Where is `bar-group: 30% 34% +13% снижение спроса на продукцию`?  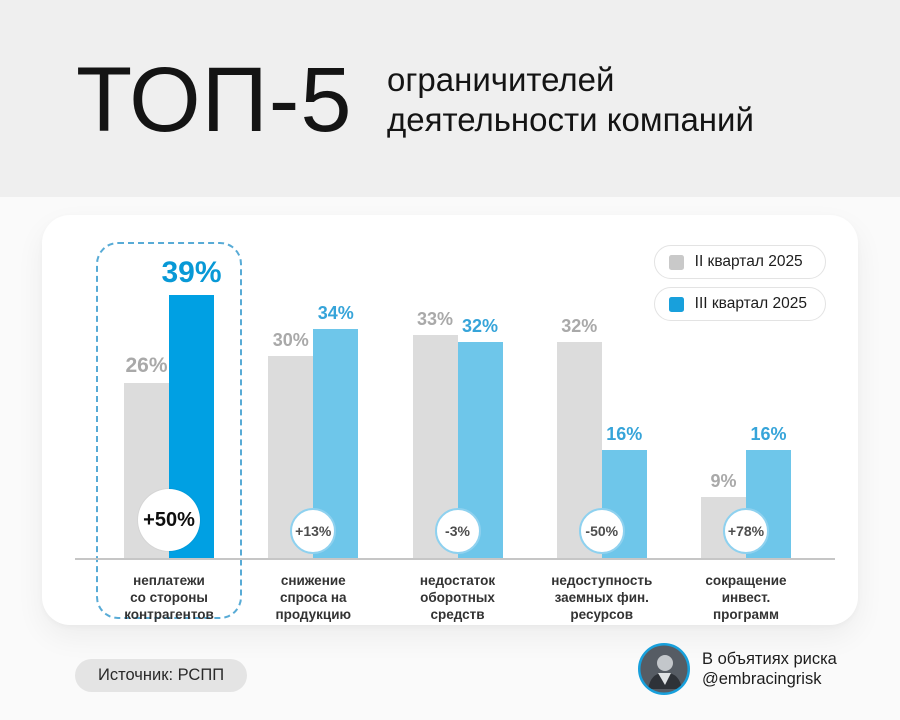
bar-group: 30% 34% +13% снижение спроса на продукцию is located at coordinates (313, 420).